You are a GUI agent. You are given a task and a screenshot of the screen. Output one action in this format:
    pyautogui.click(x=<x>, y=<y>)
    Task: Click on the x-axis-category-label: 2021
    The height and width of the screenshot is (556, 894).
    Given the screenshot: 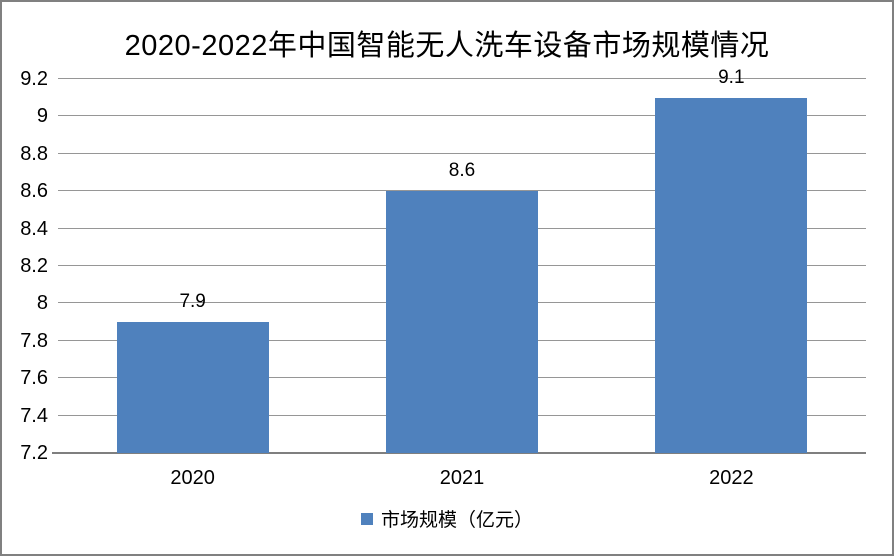 What is the action you would take?
    pyautogui.click(x=462, y=478)
    